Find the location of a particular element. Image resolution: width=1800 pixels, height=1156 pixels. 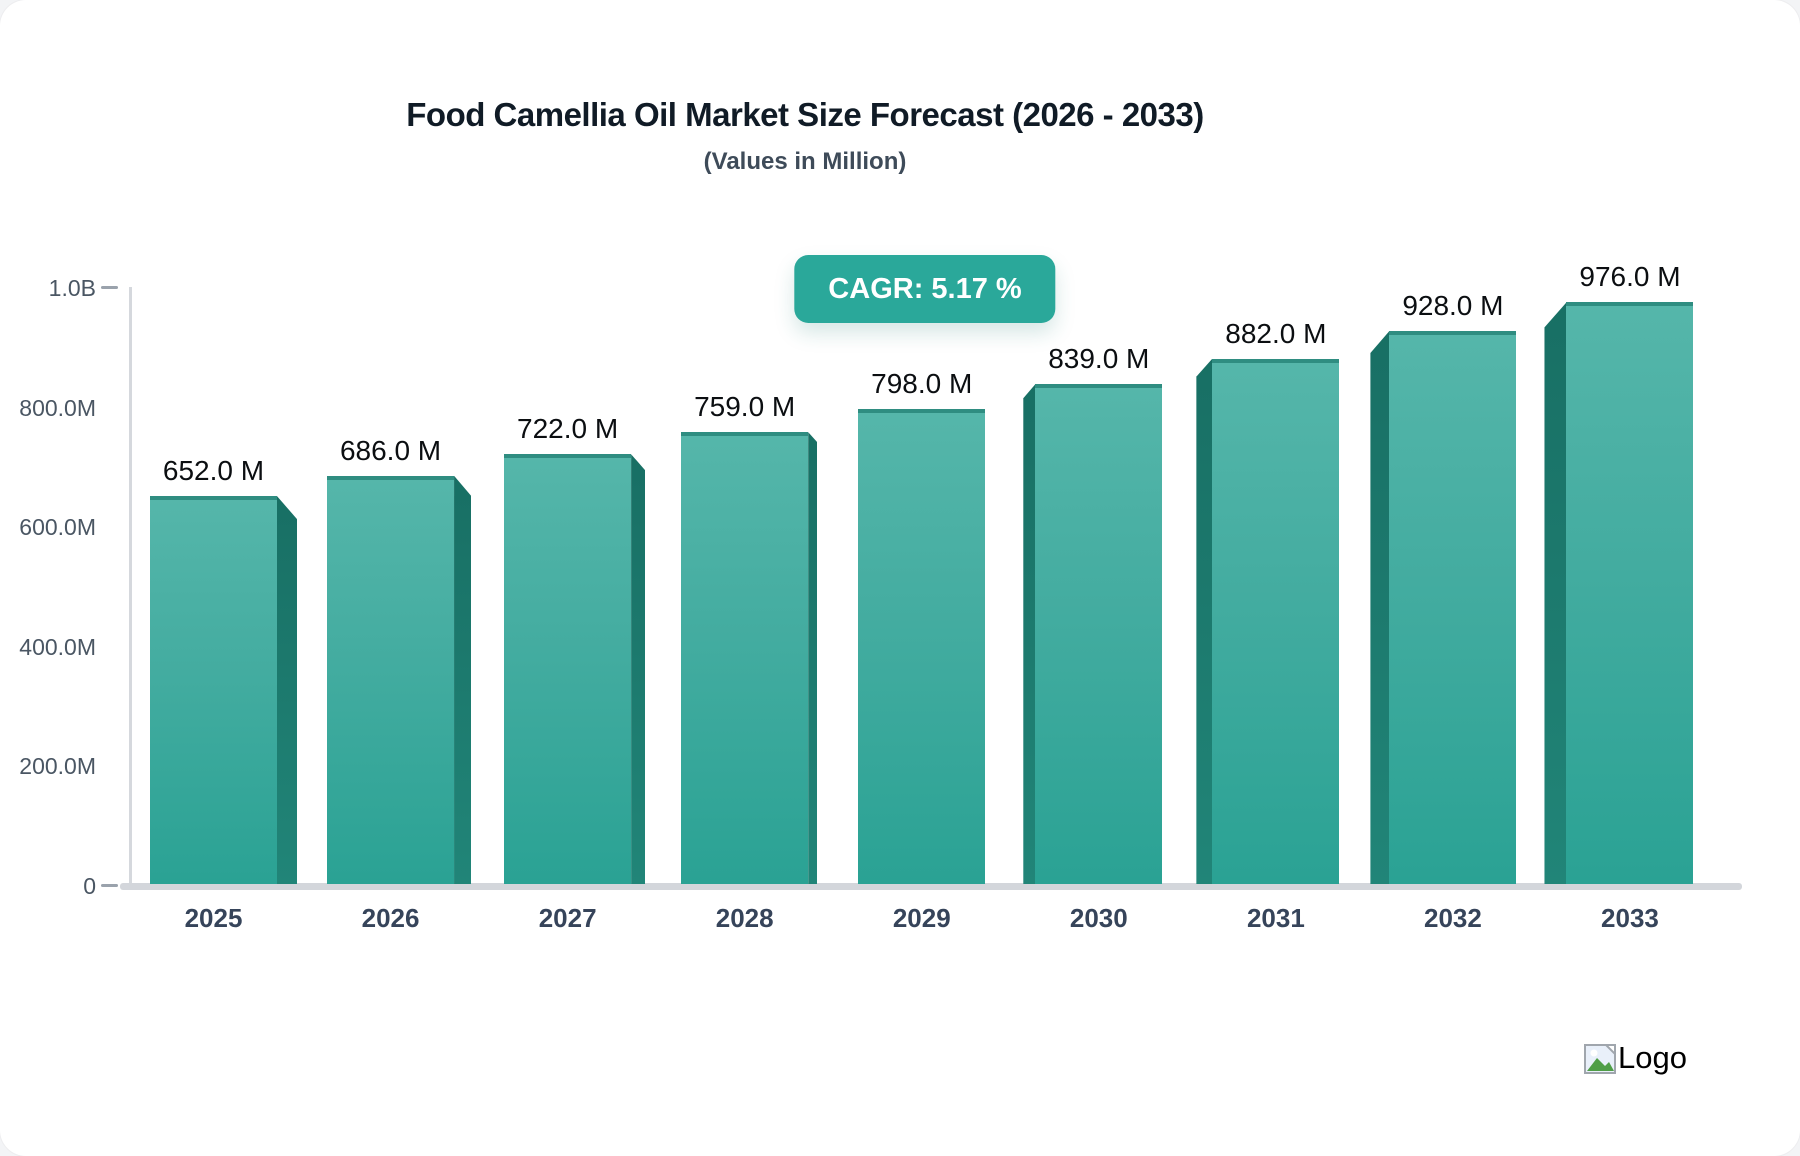

logo-text: Logo is located at coordinates (1652, 1057).